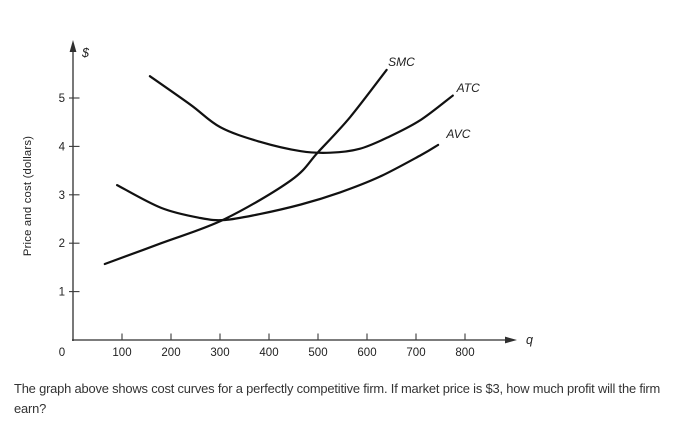 This screenshot has width=692, height=424. Describe the element at coordinates (73, 46) in the screenshot. I see `y-axis-arrowhead` at that location.